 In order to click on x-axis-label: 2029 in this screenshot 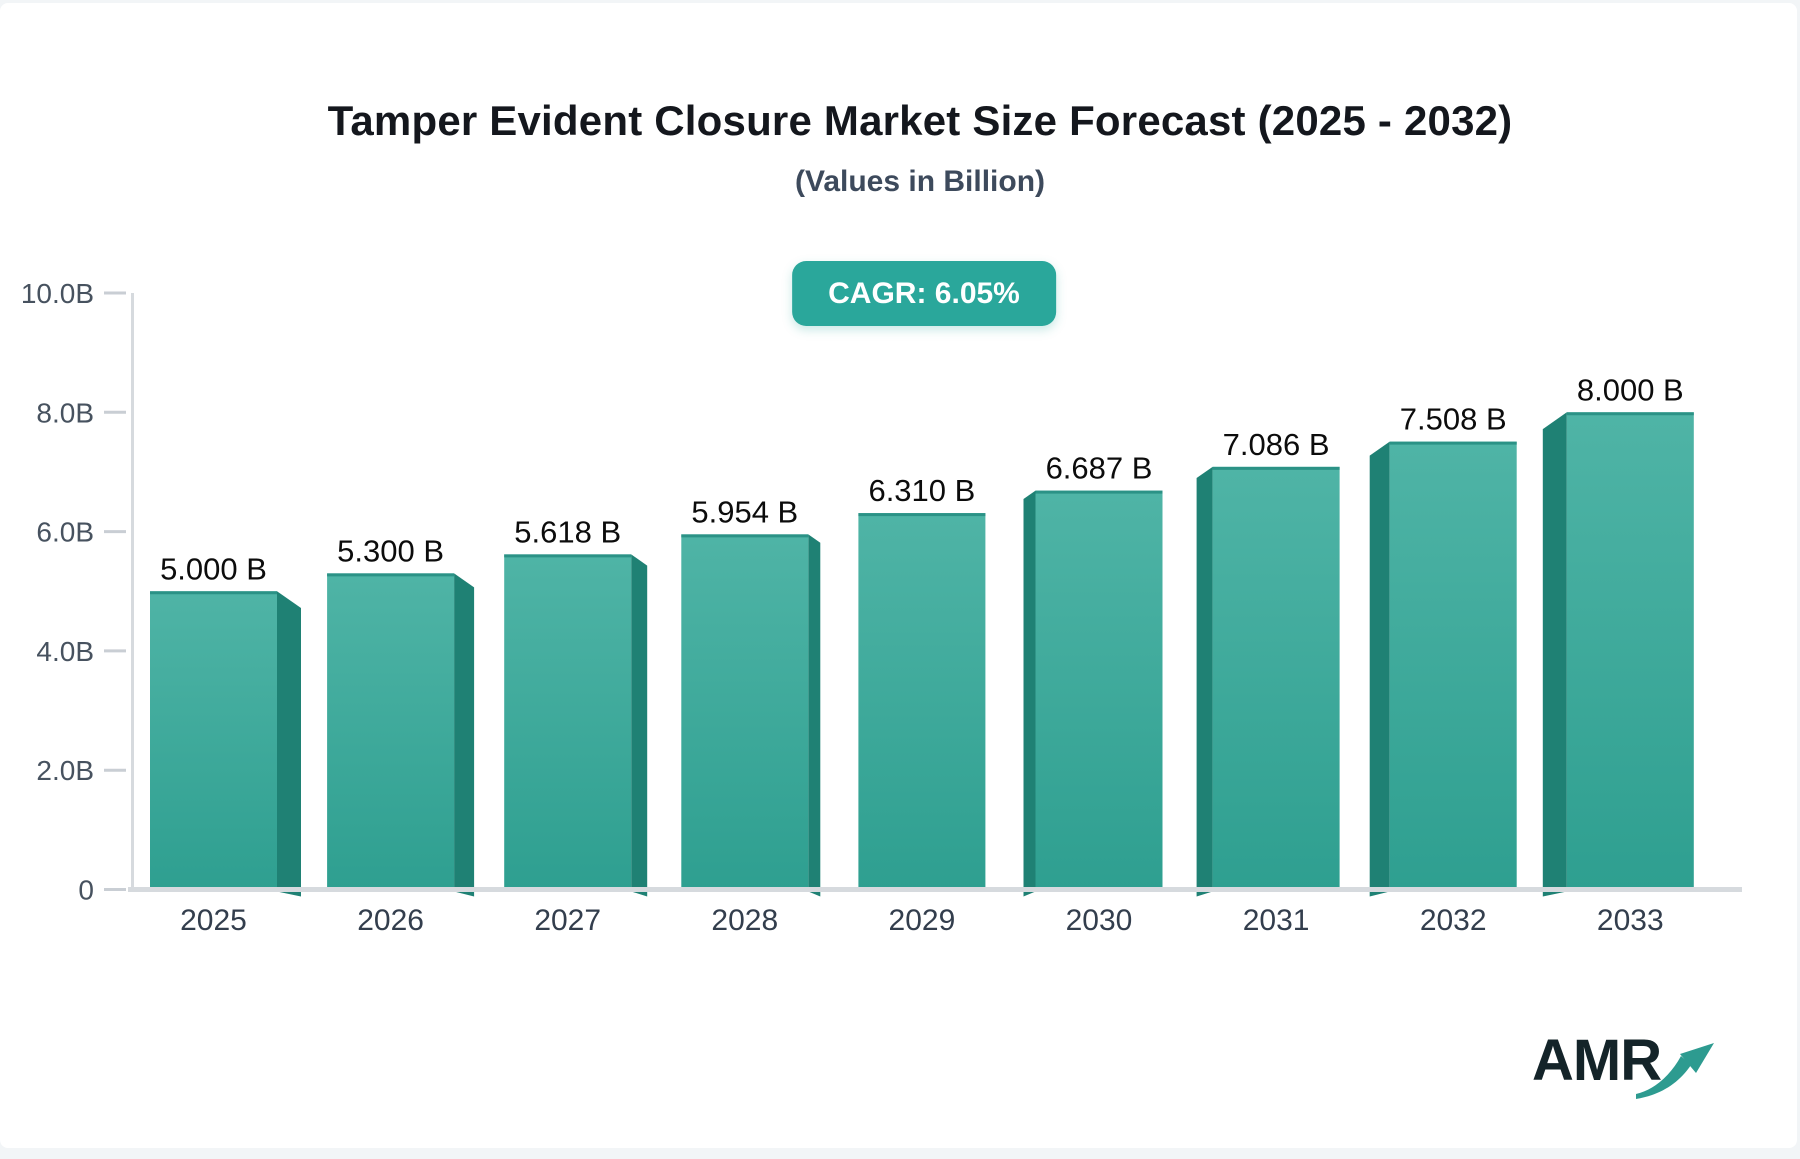, I will do `click(922, 920)`.